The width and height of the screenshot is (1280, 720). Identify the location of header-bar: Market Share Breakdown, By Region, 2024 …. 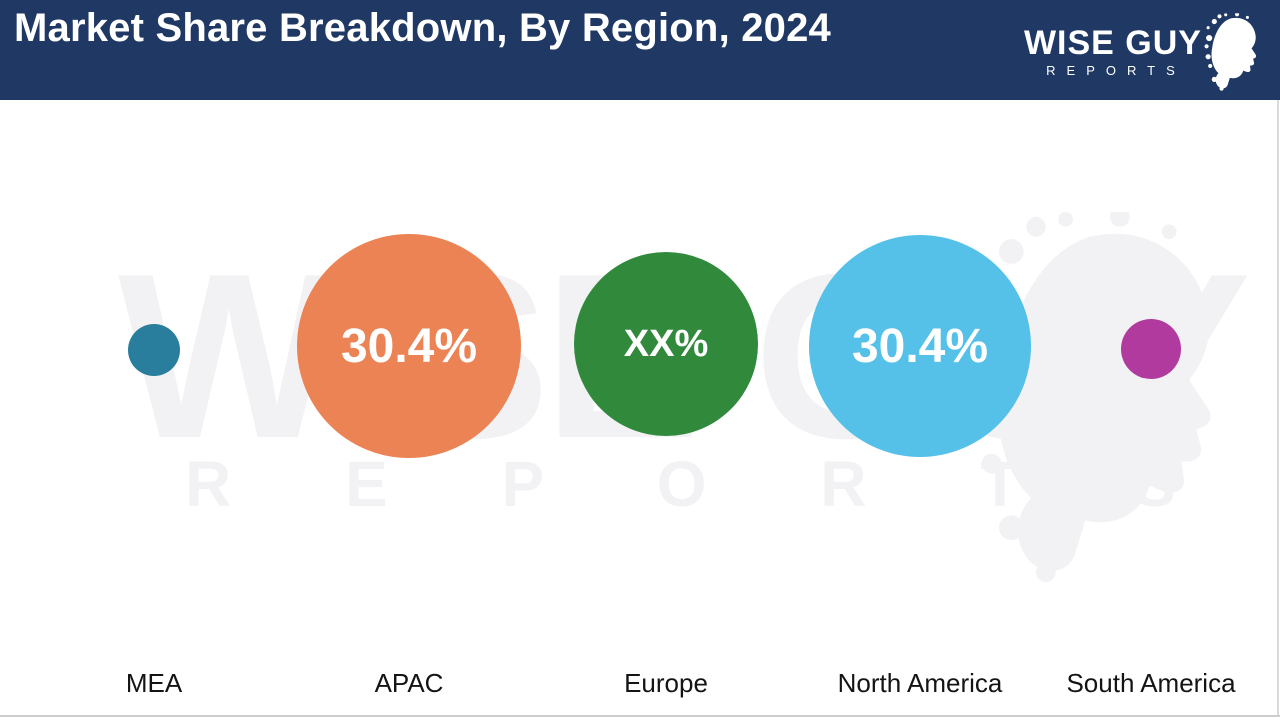
(640, 50).